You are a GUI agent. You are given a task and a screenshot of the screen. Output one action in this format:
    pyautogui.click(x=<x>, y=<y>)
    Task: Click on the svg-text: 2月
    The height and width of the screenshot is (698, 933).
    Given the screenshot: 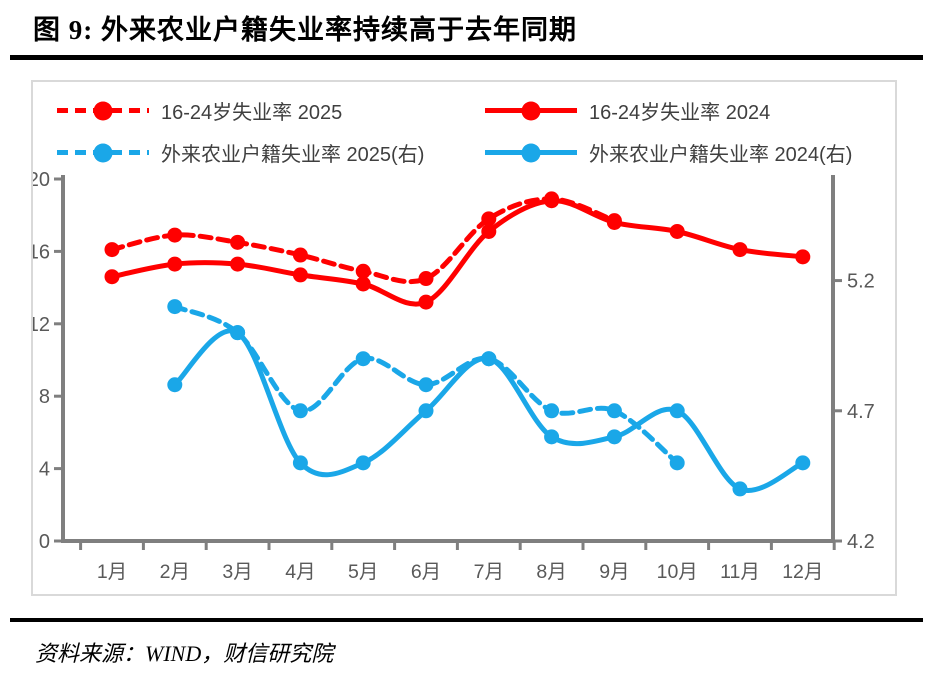 What is the action you would take?
    pyautogui.click(x=175, y=572)
    